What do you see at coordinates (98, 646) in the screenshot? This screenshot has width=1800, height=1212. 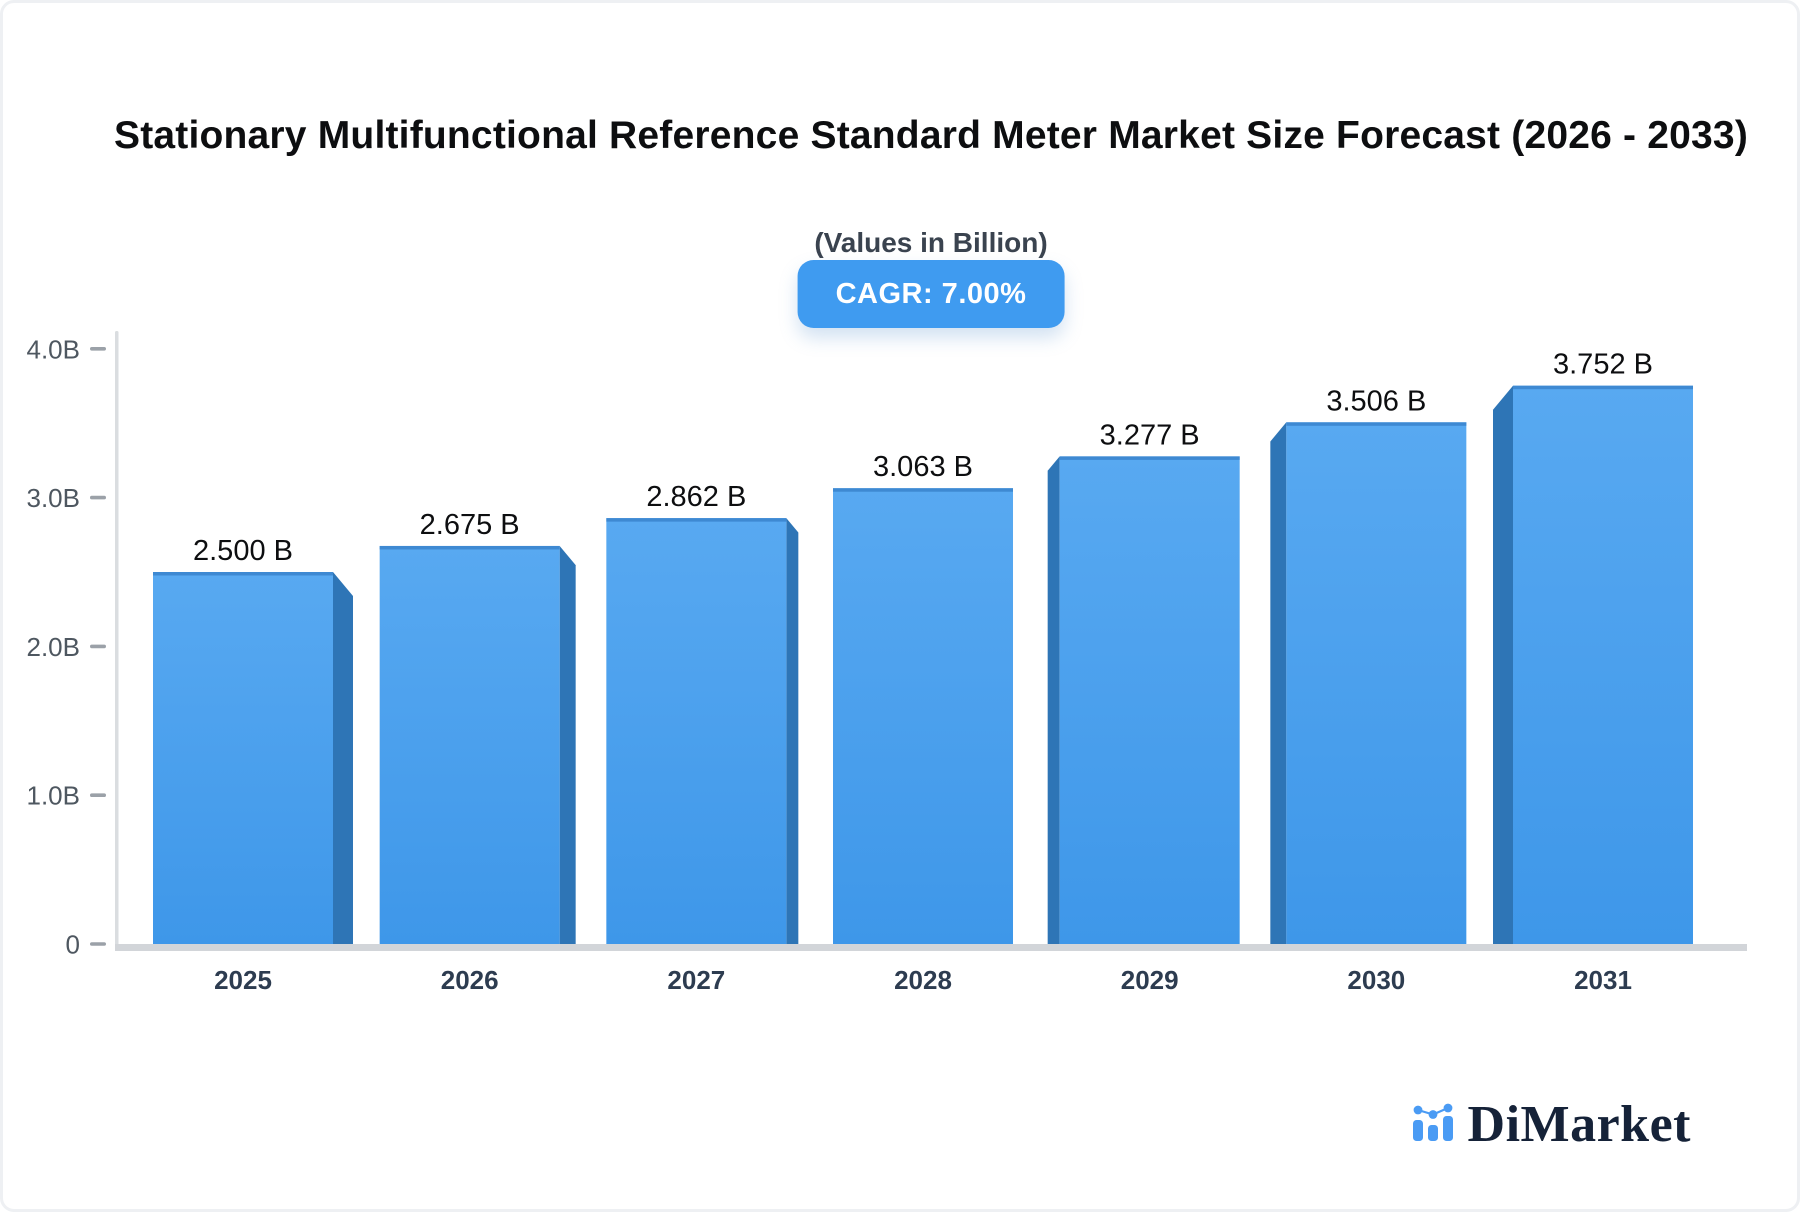 I see `y-tick-2.0B` at bounding box center [98, 646].